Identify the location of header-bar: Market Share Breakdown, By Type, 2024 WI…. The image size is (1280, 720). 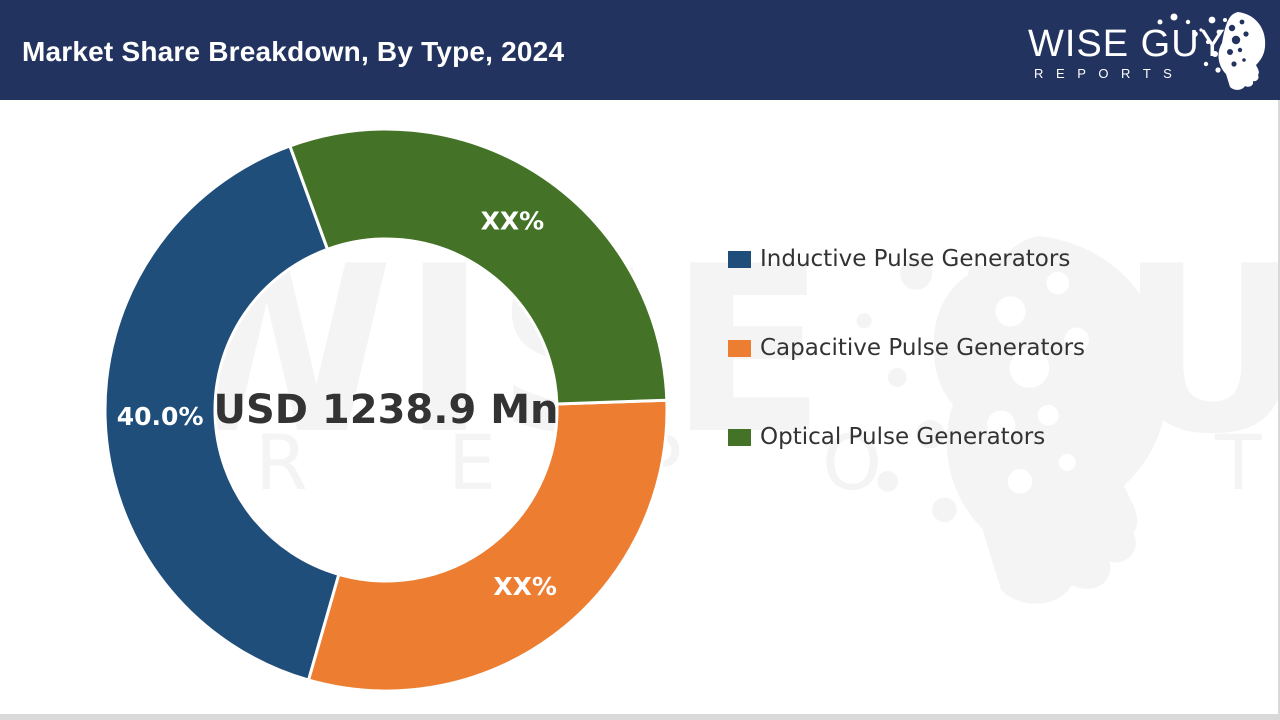
(640, 50).